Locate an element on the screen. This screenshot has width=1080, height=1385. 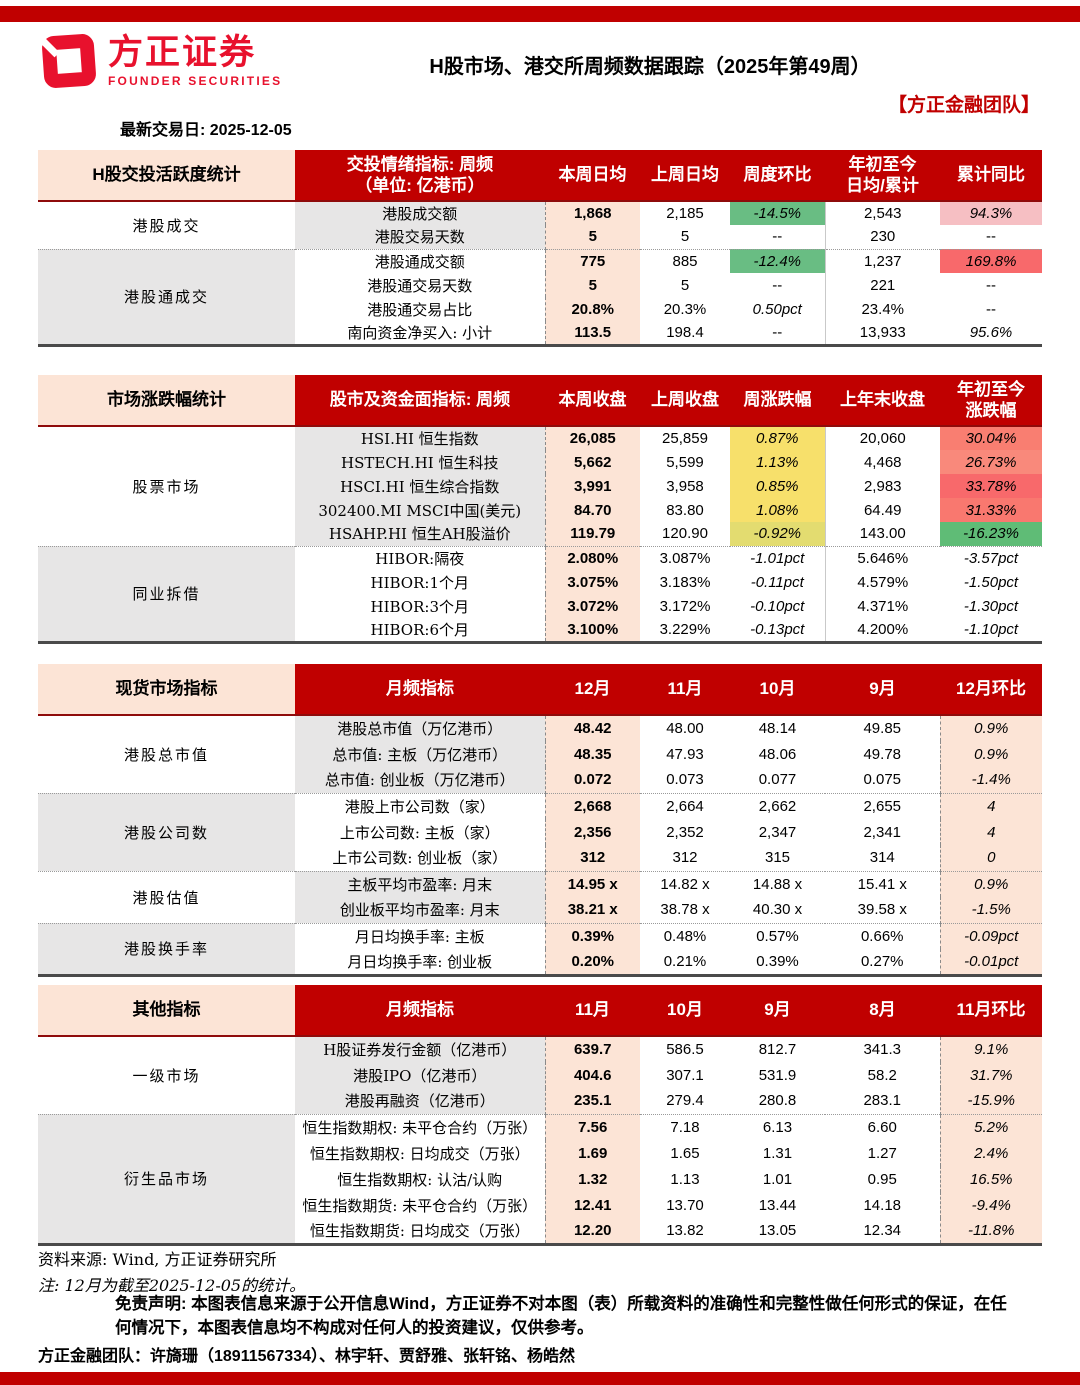
page-title: H股市场、港交所周频数据跟踪（2025年第49周） is located at coordinates (650, 67).